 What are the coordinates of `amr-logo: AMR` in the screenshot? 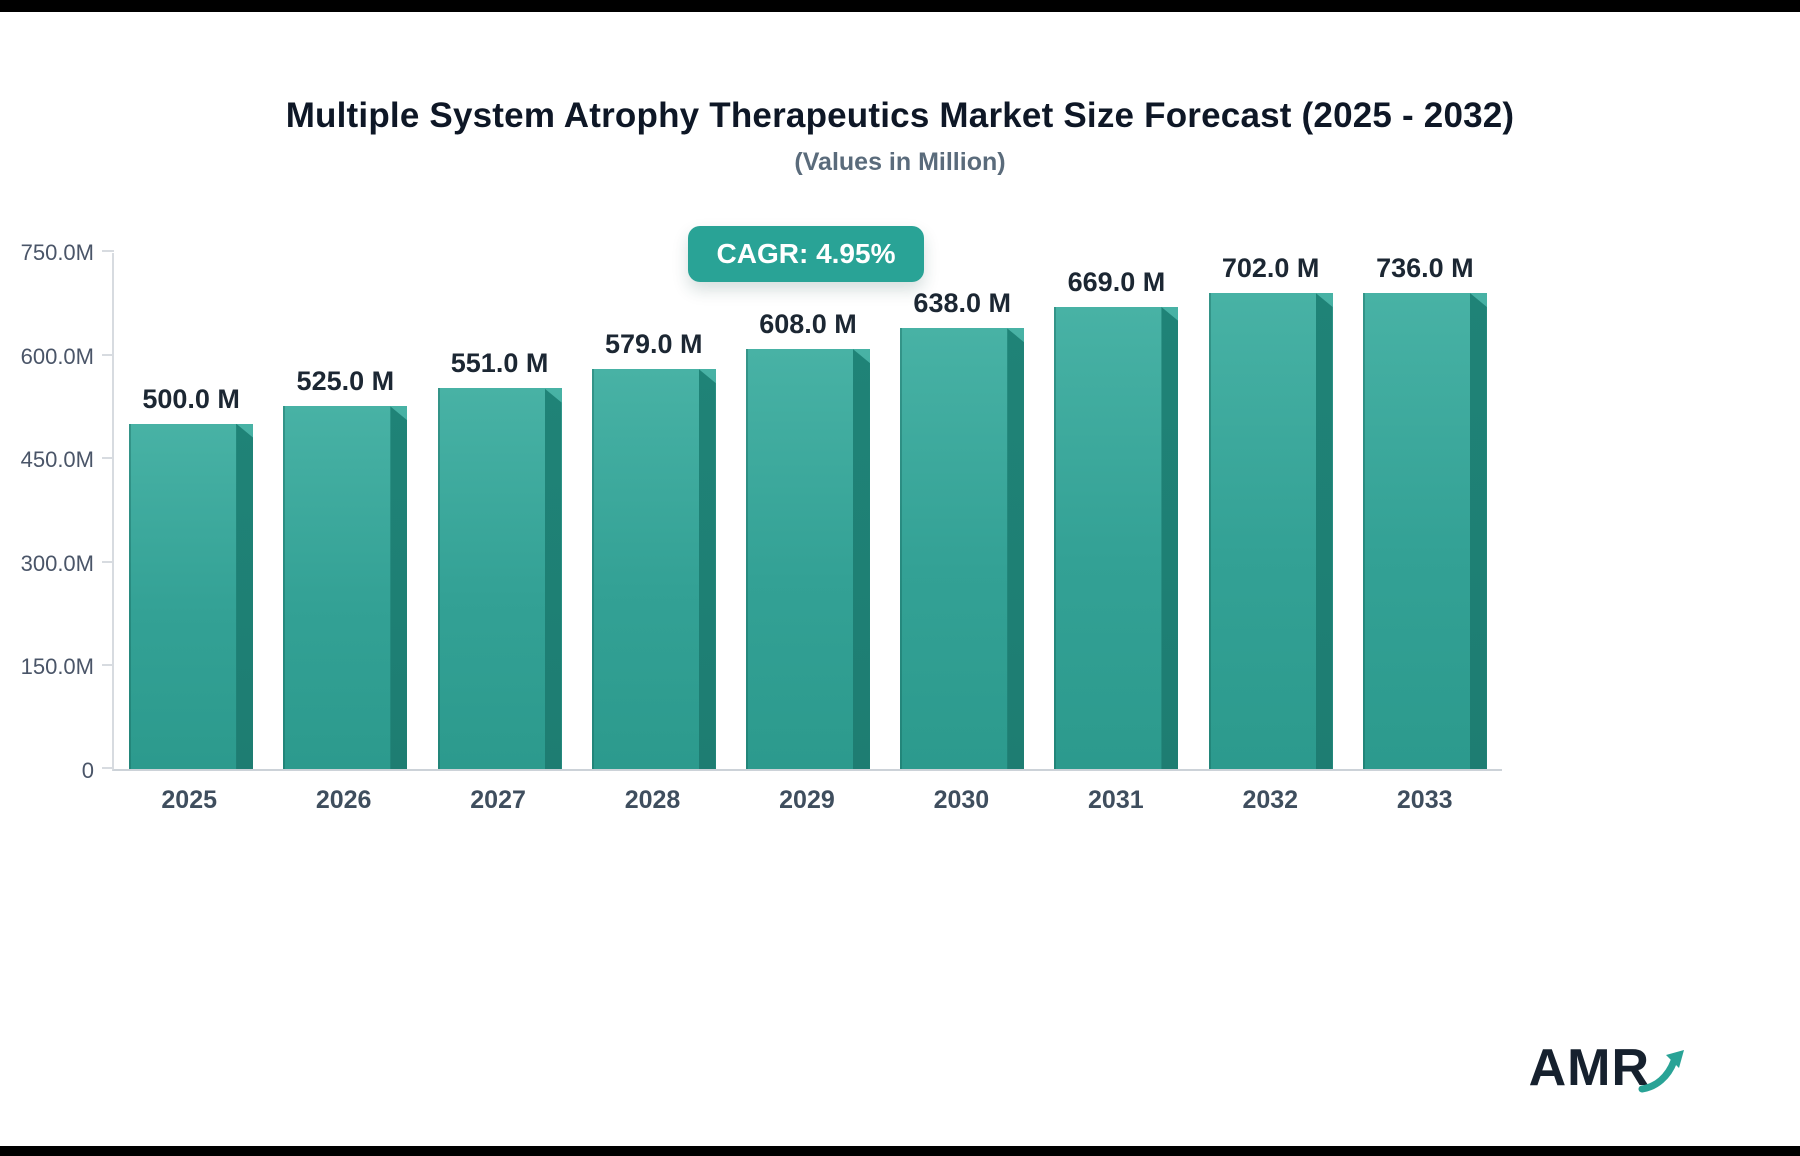 It's located at (1608, 1068).